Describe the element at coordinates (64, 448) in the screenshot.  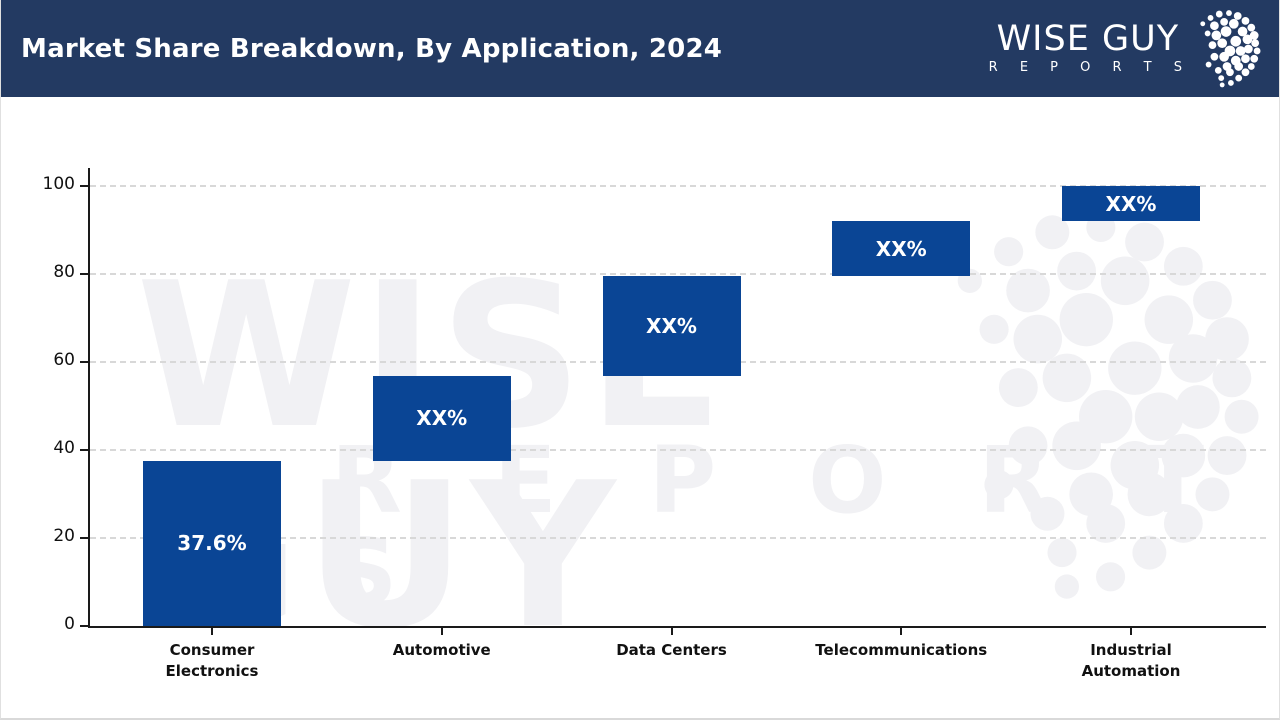
I see `y-tick-label: 40` at that location.